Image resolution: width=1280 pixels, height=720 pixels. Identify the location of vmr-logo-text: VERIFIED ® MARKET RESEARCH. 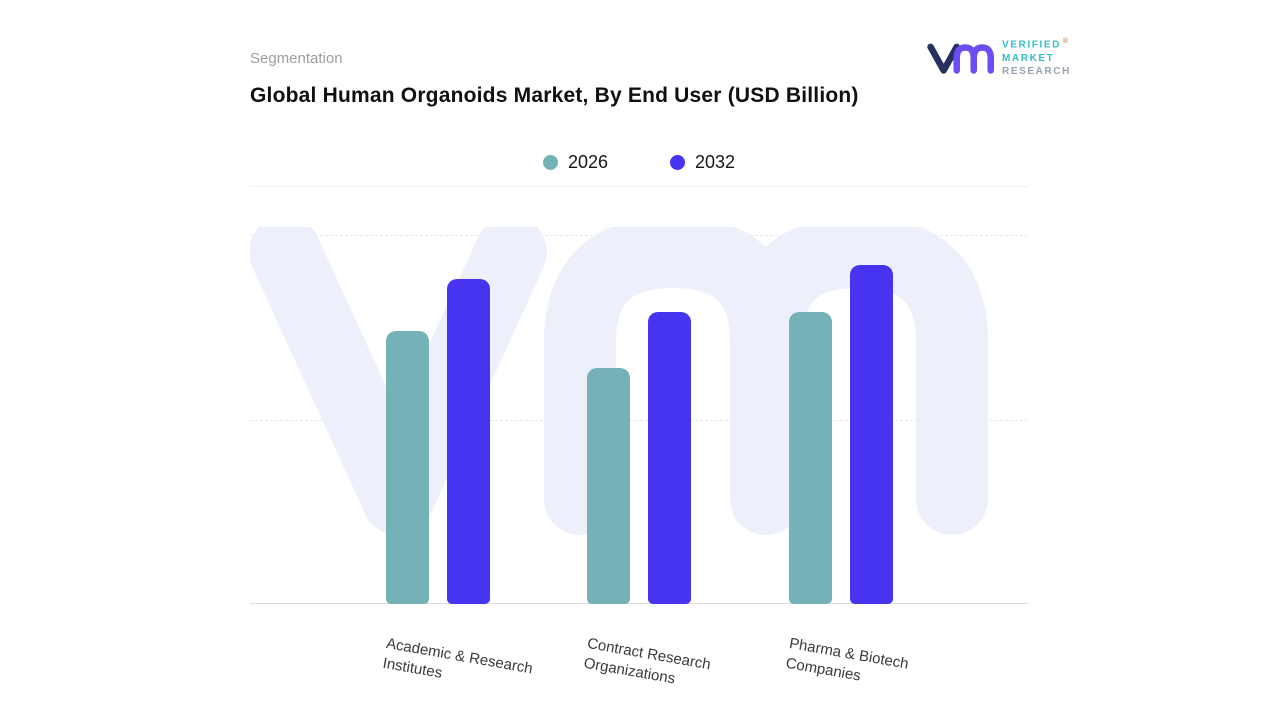
(1036, 58).